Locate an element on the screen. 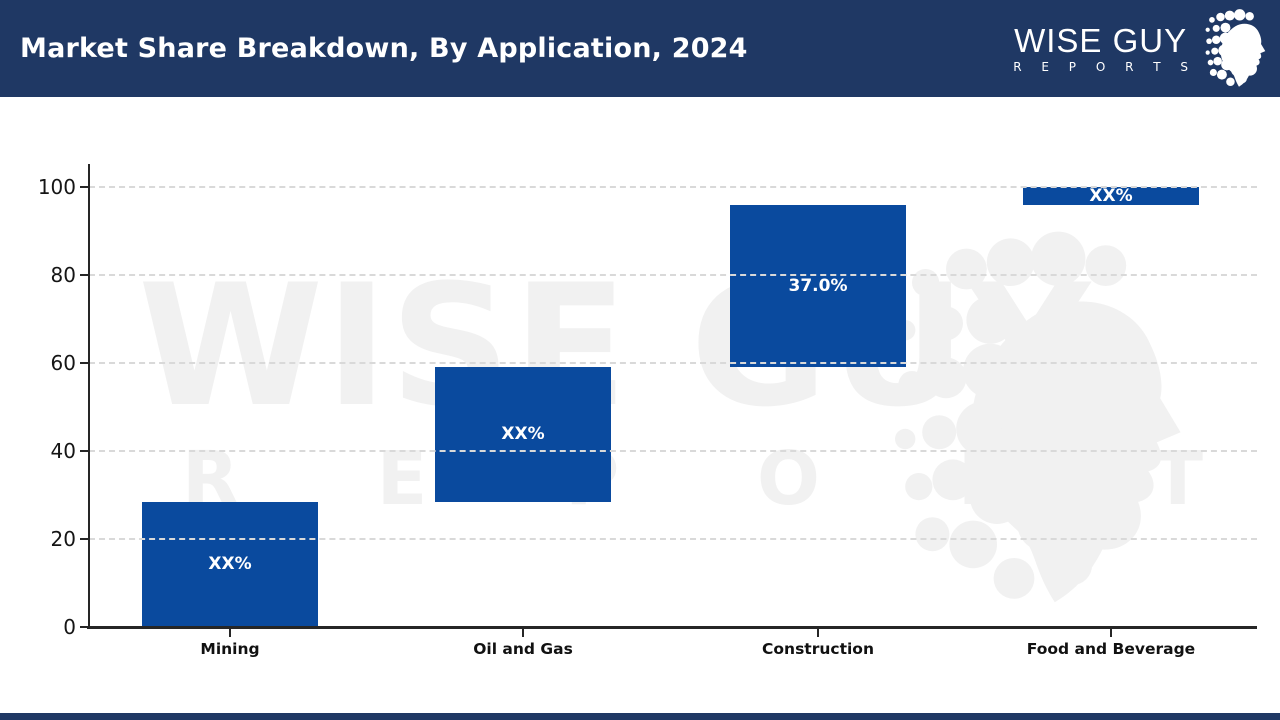  x-category-label: Construction is located at coordinates (818, 649).